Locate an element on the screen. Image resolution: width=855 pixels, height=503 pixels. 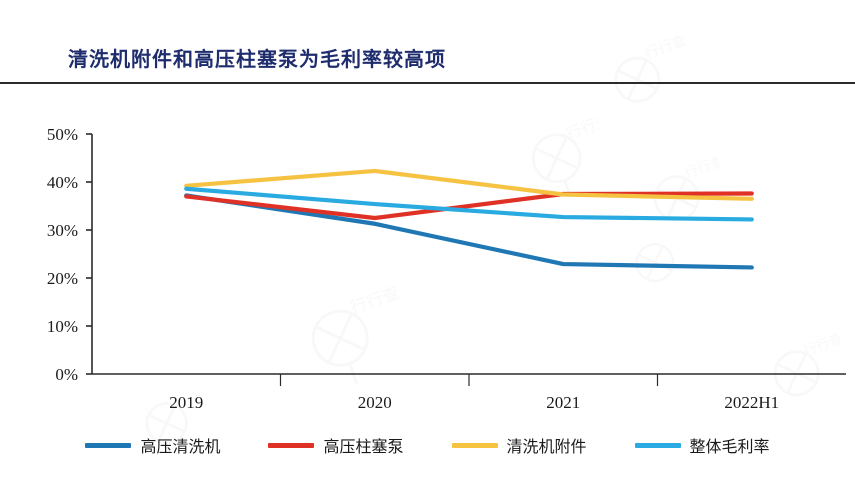
x-axis-tick-label: 2020 is located at coordinates (375, 402).